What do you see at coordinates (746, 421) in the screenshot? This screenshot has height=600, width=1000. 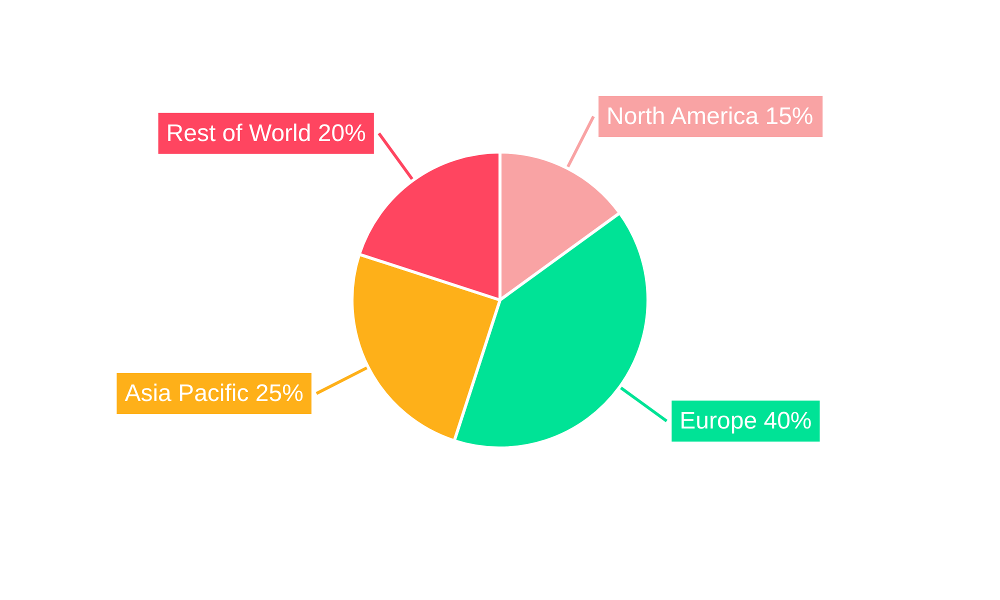 I see `slice-label: Europe 40%` at bounding box center [746, 421].